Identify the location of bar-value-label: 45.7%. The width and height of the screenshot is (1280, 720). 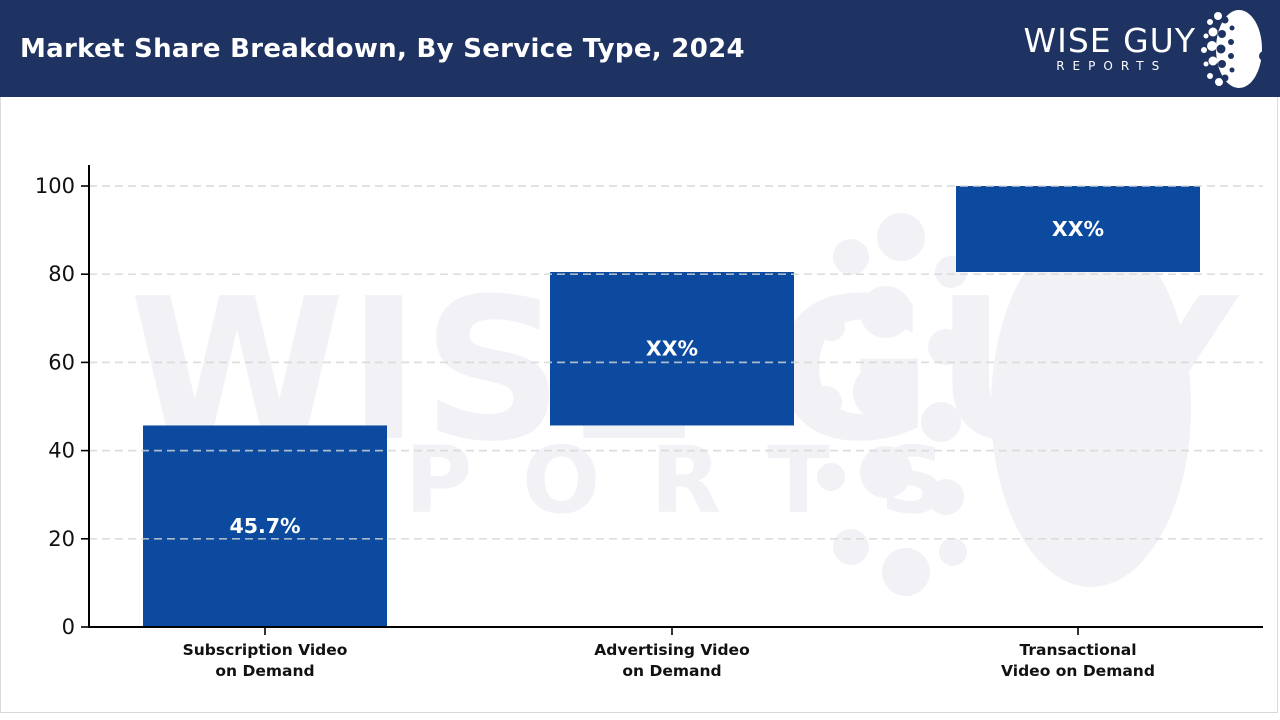
(264, 526).